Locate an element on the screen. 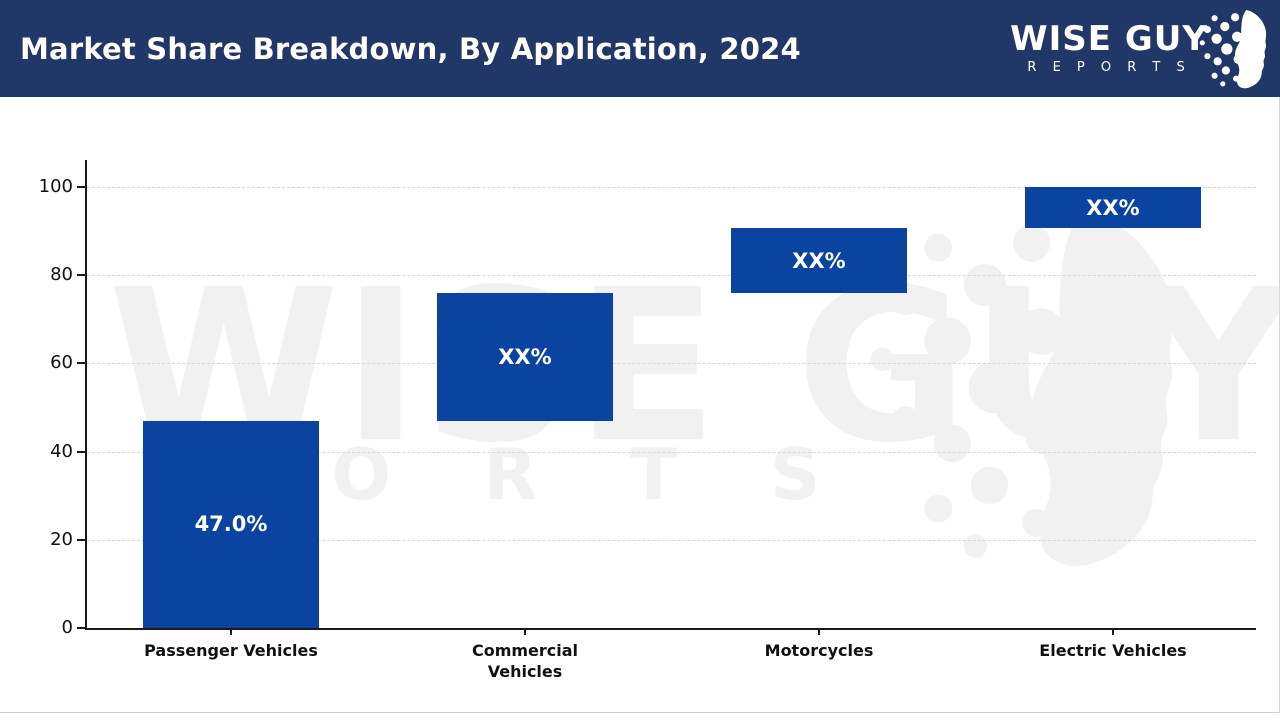  wise-guy-reports-logo: WISE GUY R E P O R T S is located at coordinates (1140, 49).